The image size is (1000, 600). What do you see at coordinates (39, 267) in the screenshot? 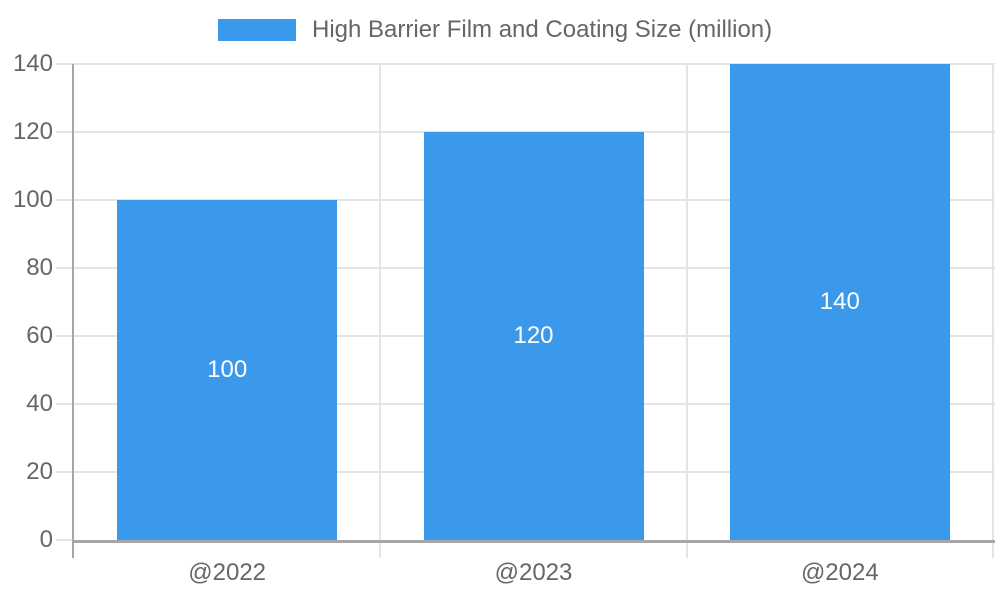
I see `y-axis-tick-label: 80` at bounding box center [39, 267].